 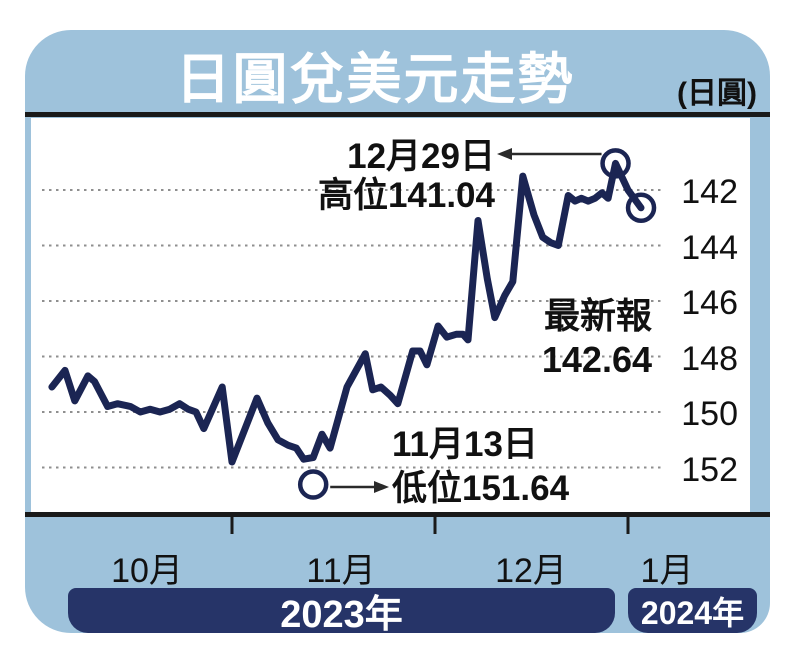 What do you see at coordinates (397, 514) in the screenshot?
I see `x-axis-line` at bounding box center [397, 514].